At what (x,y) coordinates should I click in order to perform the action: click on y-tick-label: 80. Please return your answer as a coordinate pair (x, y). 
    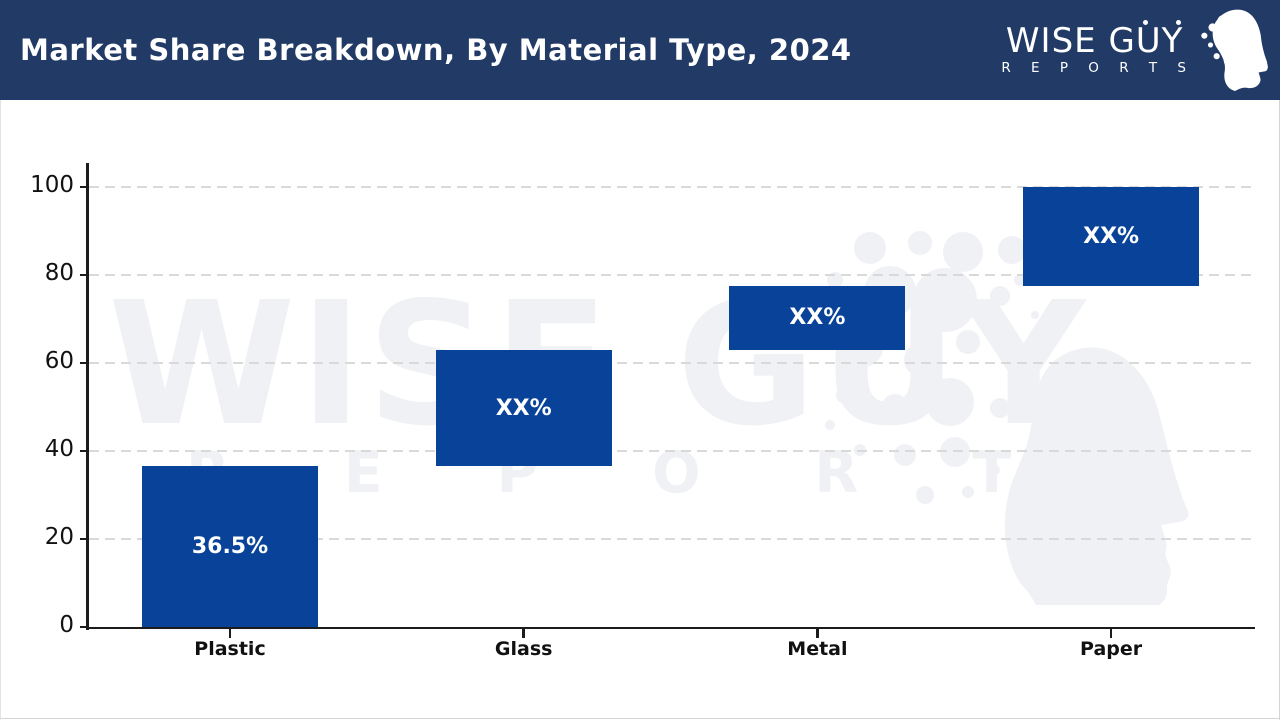
    Looking at the image, I should click on (59, 273).